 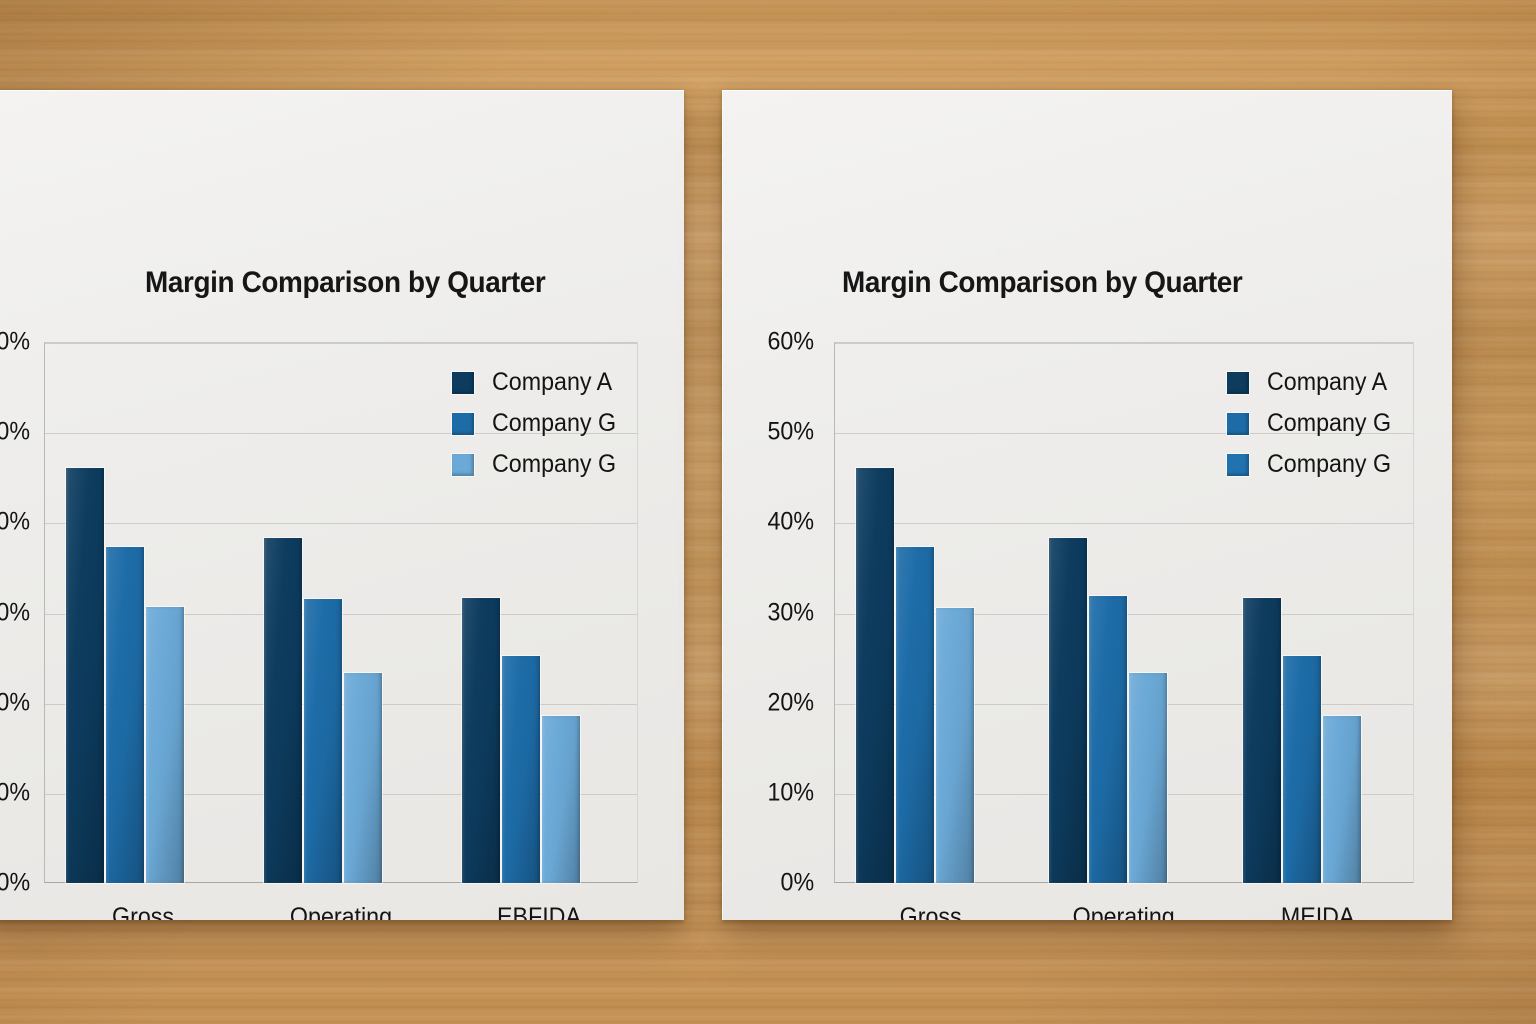 I want to click on x-axis-tick-label: MEIDA Margin, so click(x=1317, y=911).